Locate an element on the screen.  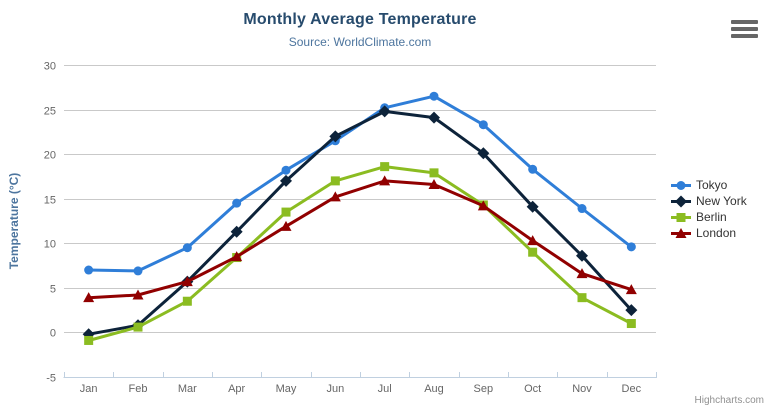
legend-marker-circle-icon is located at coordinates (681, 185).